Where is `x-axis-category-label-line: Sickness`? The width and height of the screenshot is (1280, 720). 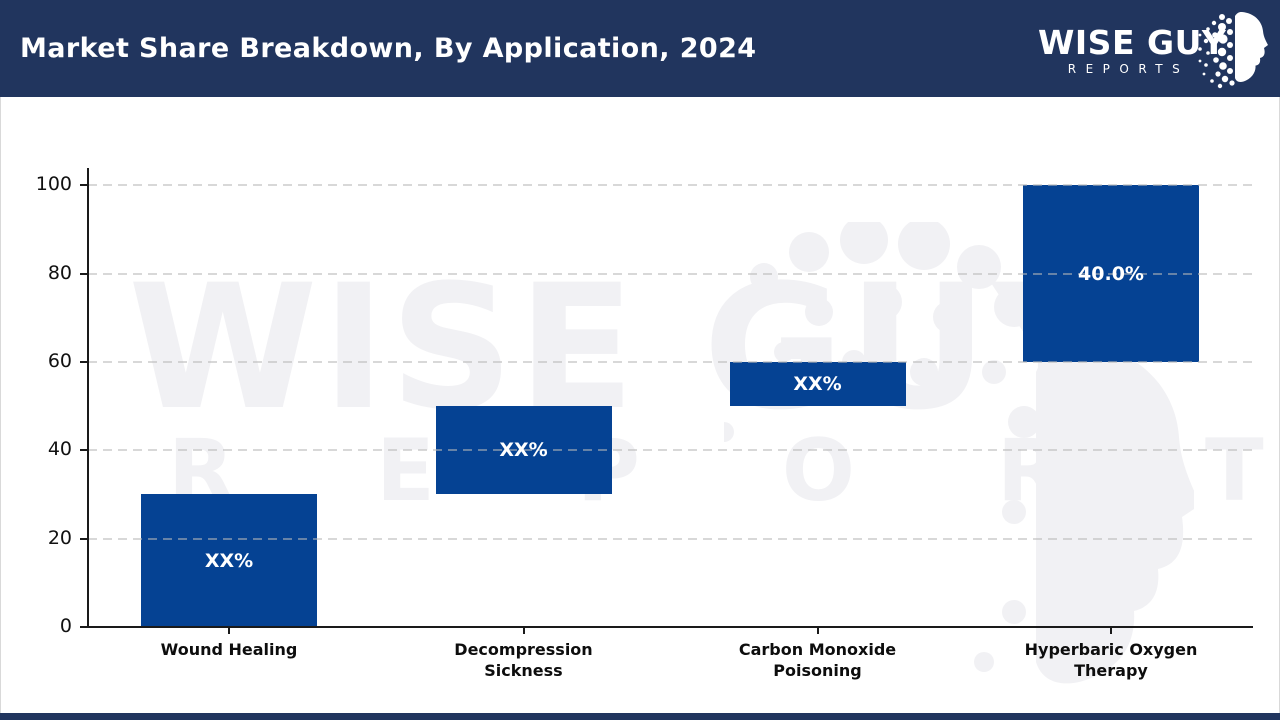 x-axis-category-label-line: Sickness is located at coordinates (523, 670).